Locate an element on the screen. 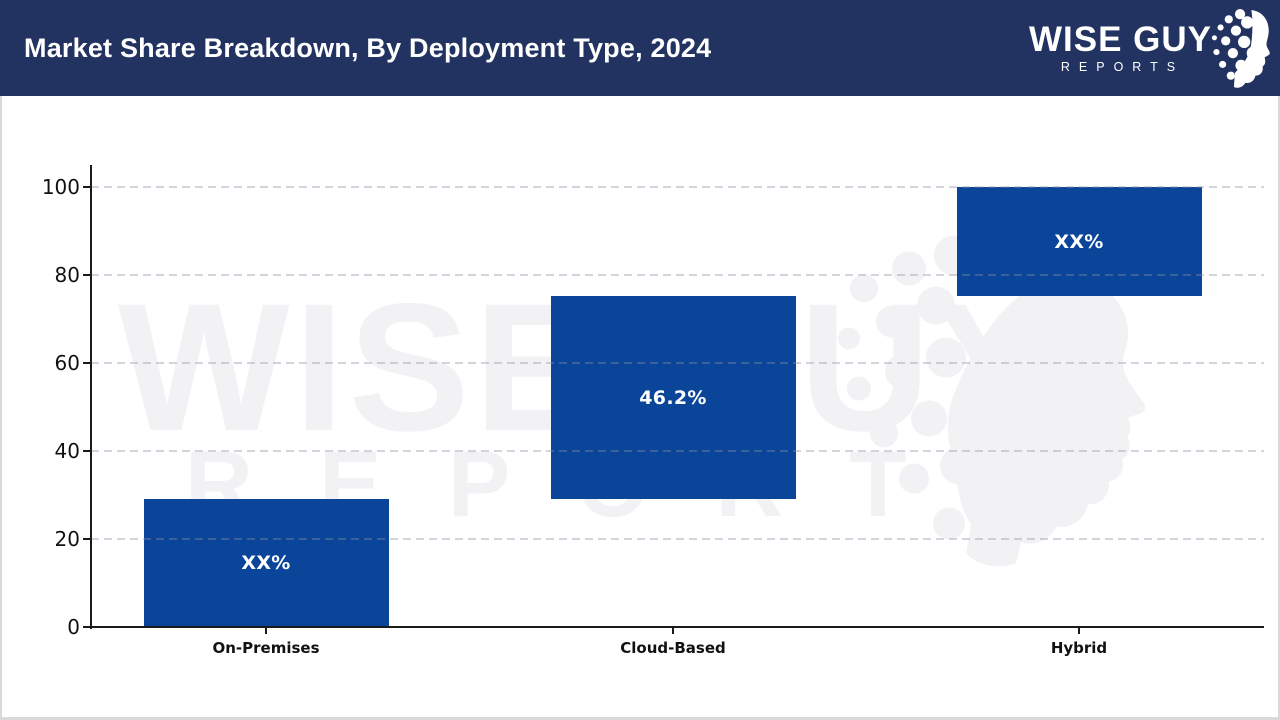 The width and height of the screenshot is (1280, 720). bar-value-label: 46.2% is located at coordinates (673, 397).